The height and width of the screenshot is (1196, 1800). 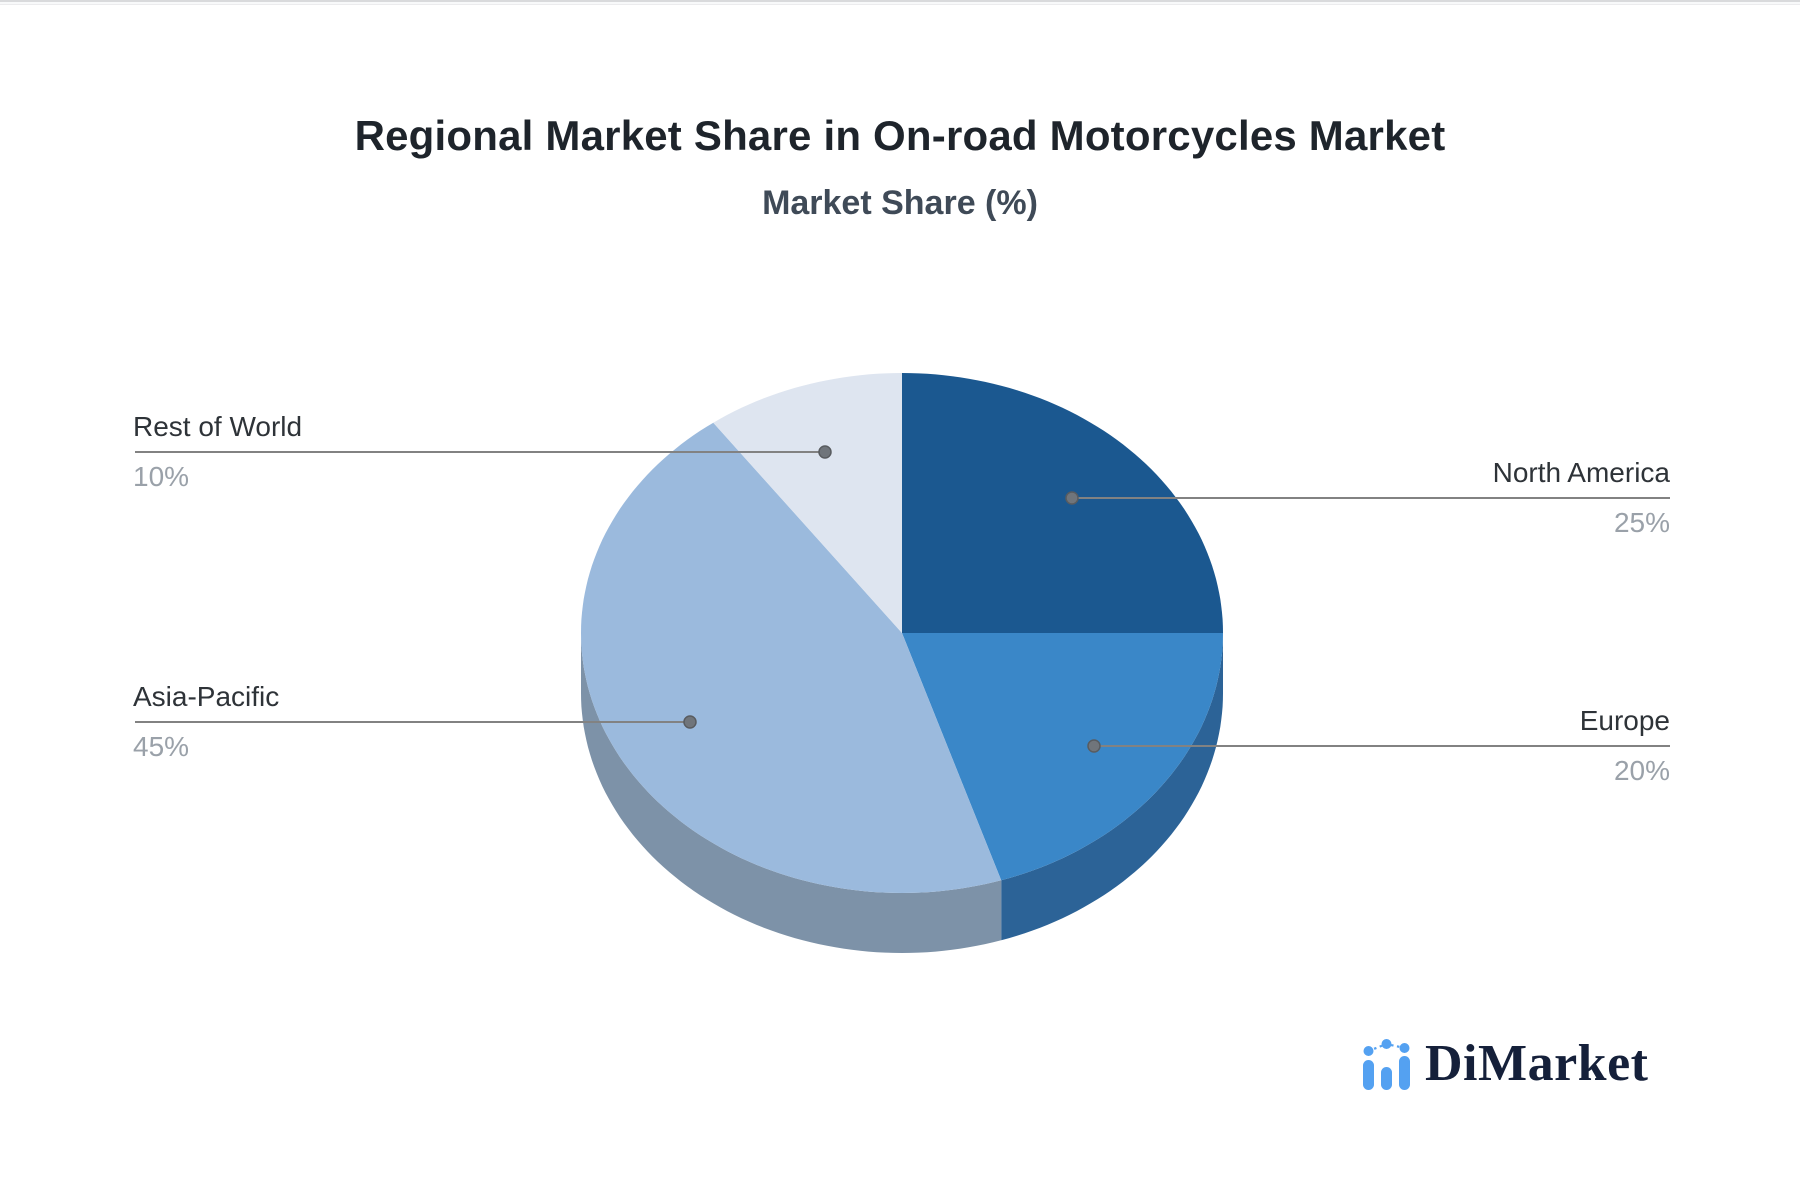 I want to click on pie-slice-europe, so click(x=1062, y=757).